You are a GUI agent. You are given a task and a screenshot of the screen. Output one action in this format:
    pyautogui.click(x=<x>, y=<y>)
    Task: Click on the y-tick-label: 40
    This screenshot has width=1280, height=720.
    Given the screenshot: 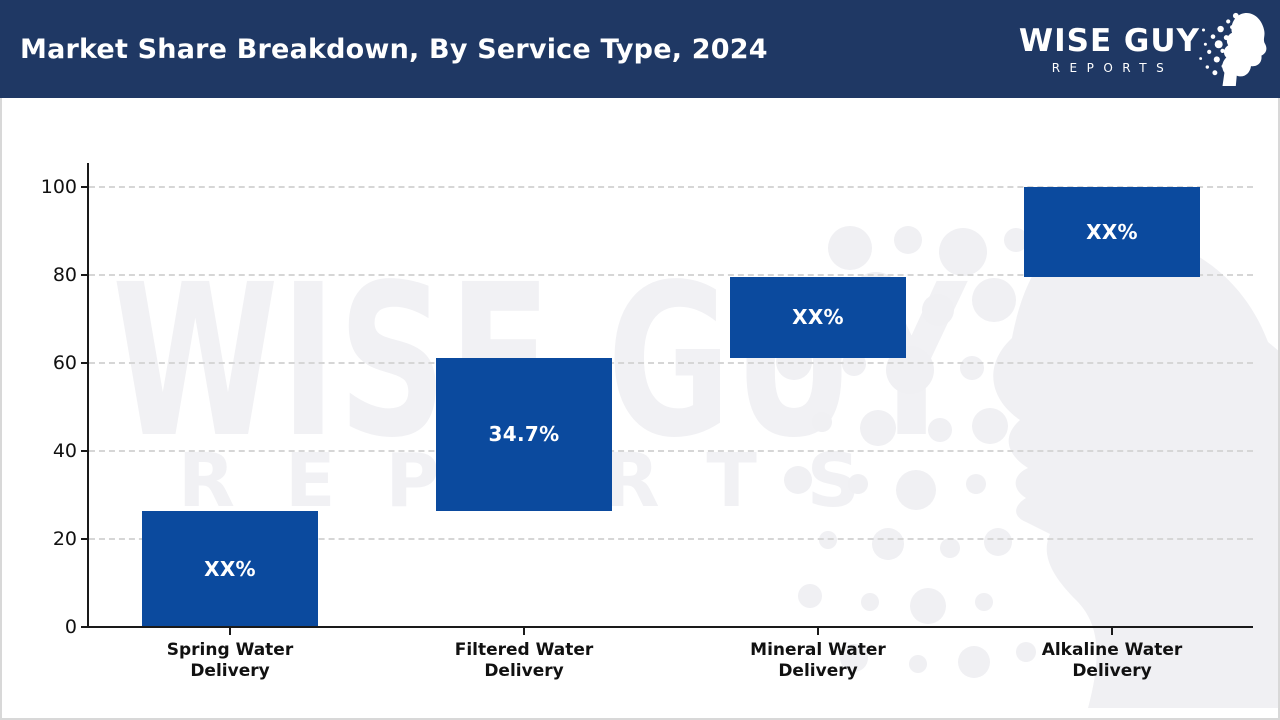 What is the action you would take?
    pyautogui.click(x=64, y=451)
    